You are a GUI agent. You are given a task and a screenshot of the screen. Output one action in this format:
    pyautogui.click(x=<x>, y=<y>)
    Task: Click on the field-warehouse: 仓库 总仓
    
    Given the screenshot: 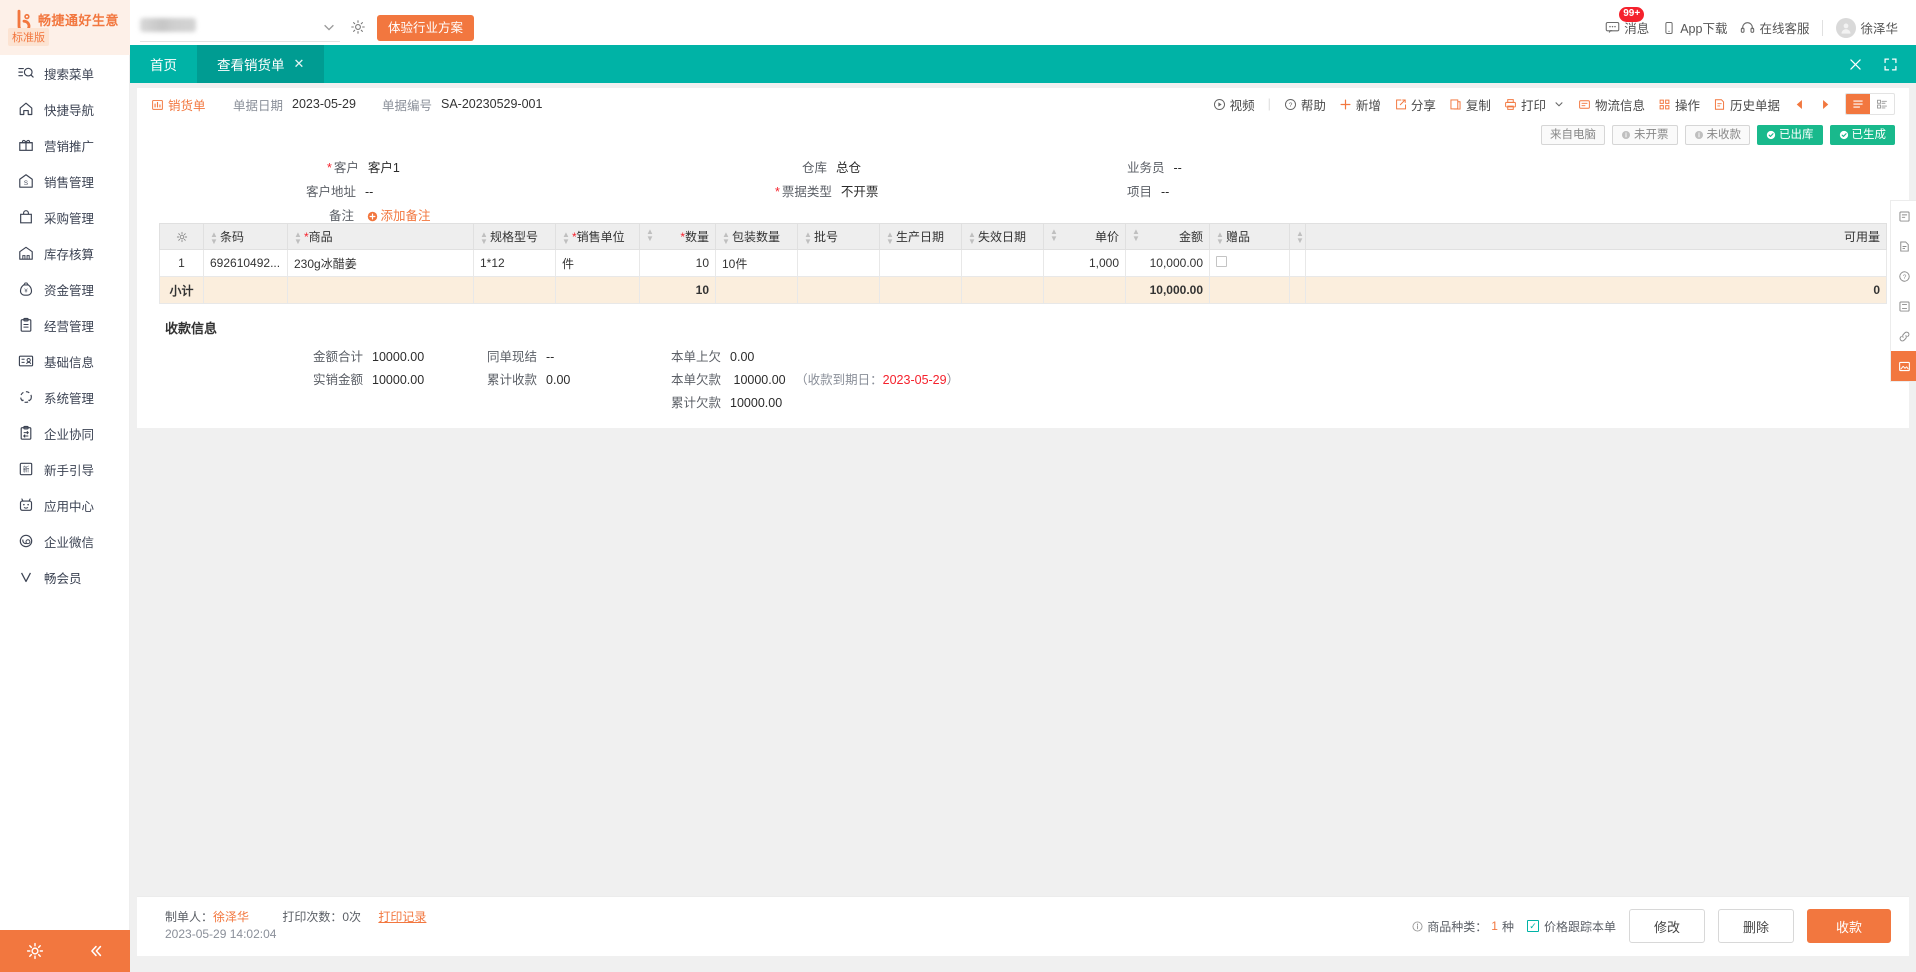 What is the action you would take?
    pyautogui.click(x=832, y=168)
    